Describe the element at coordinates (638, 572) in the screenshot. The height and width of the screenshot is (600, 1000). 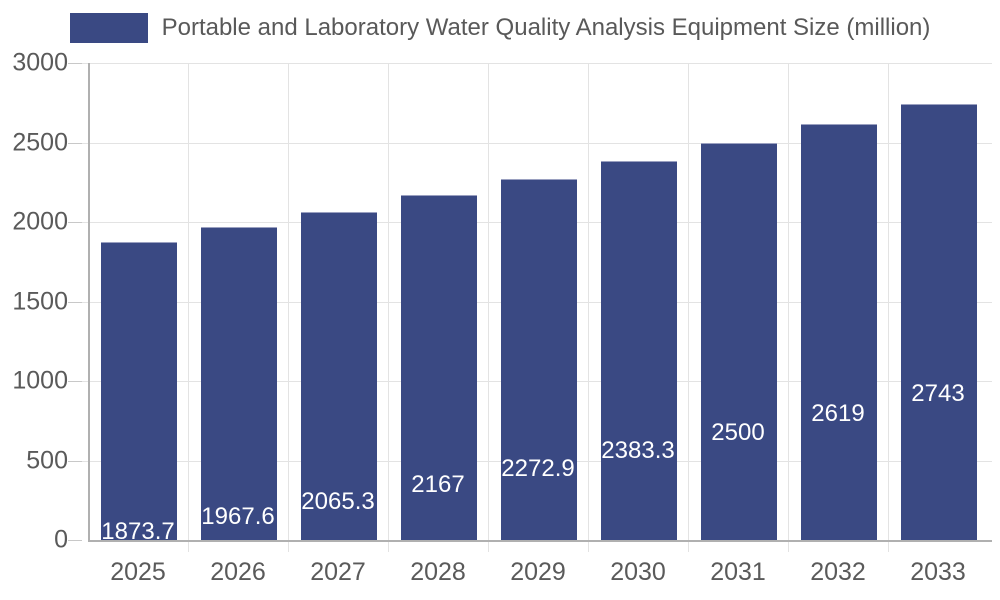
I see `x-axis-tick-label: 2030` at that location.